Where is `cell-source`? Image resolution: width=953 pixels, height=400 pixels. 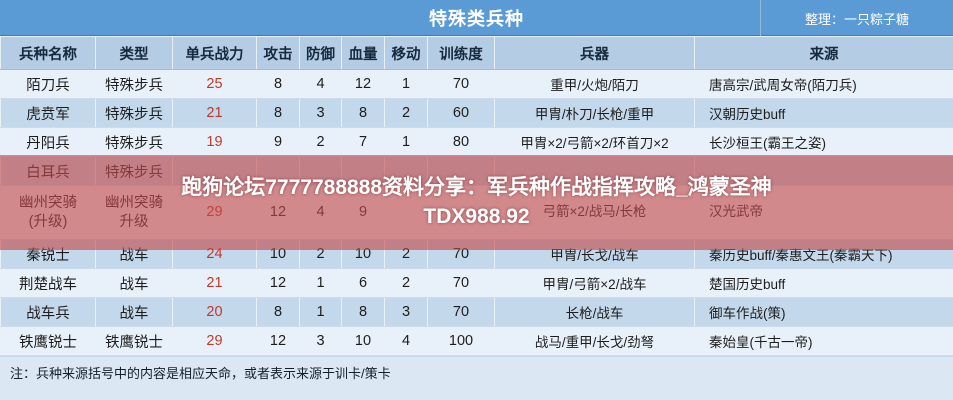 cell-source is located at coordinates (823, 171).